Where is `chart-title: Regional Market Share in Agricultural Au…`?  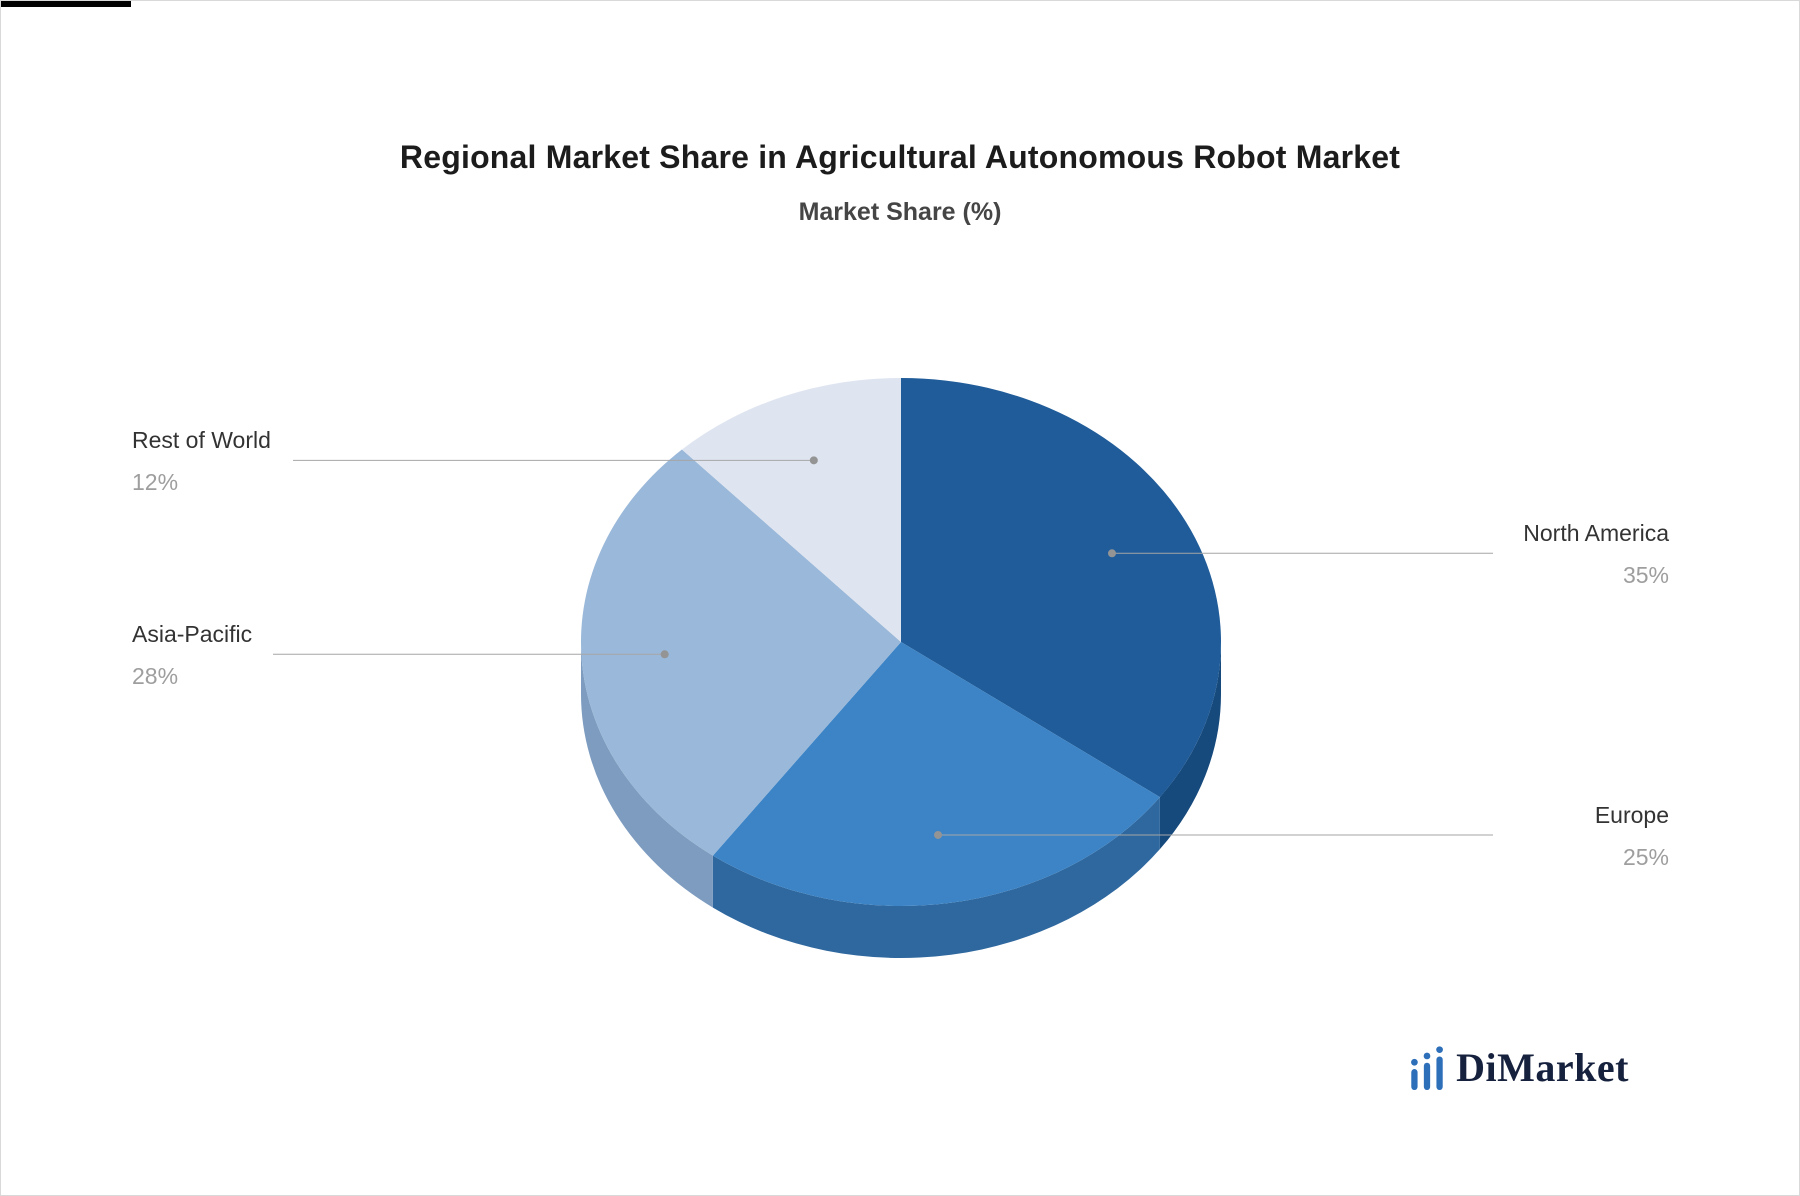
chart-title: Regional Market Share in Agricultural Au… is located at coordinates (900, 157).